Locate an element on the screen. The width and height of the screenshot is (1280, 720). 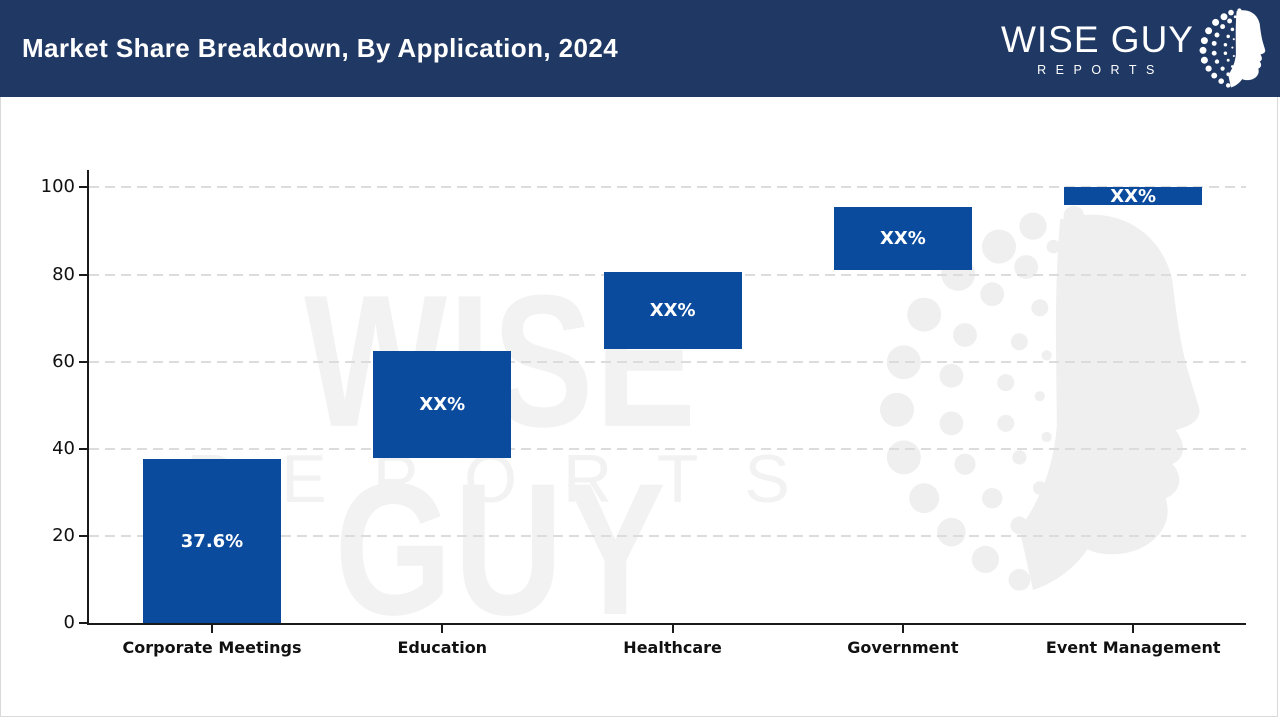
x-tick-event-management is located at coordinates (1133, 629).